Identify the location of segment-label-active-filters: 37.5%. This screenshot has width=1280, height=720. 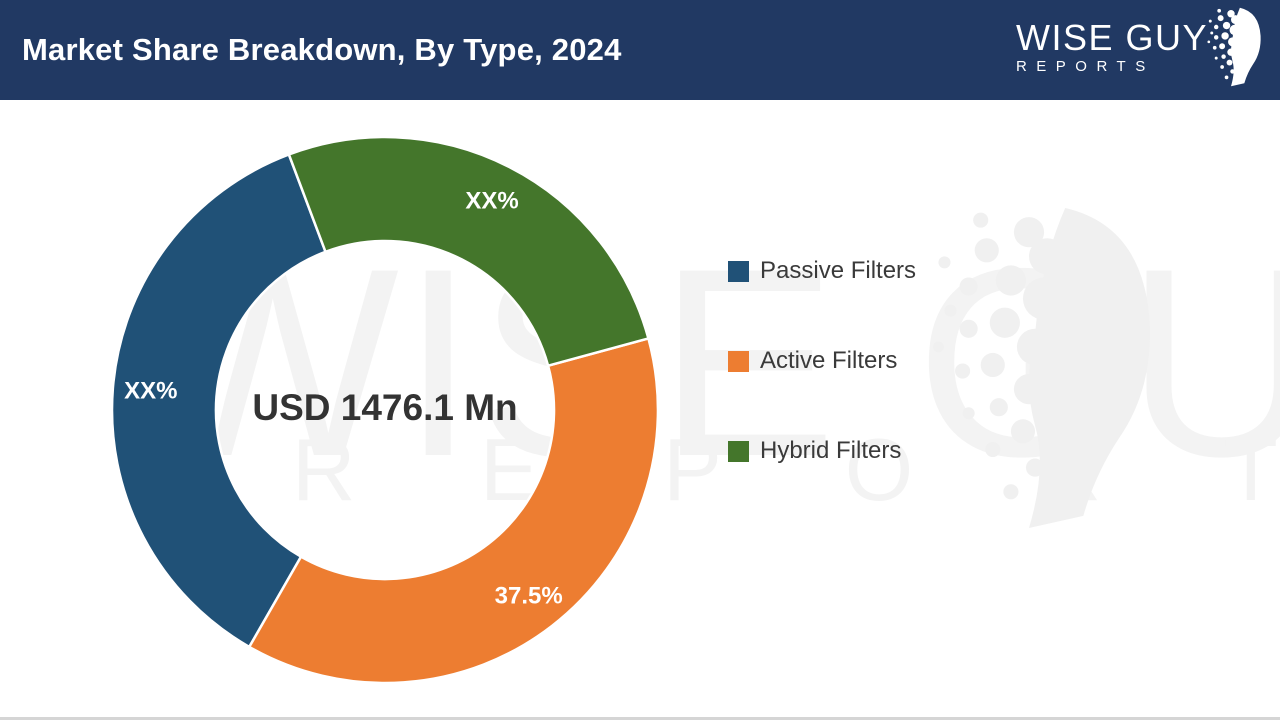
(529, 595).